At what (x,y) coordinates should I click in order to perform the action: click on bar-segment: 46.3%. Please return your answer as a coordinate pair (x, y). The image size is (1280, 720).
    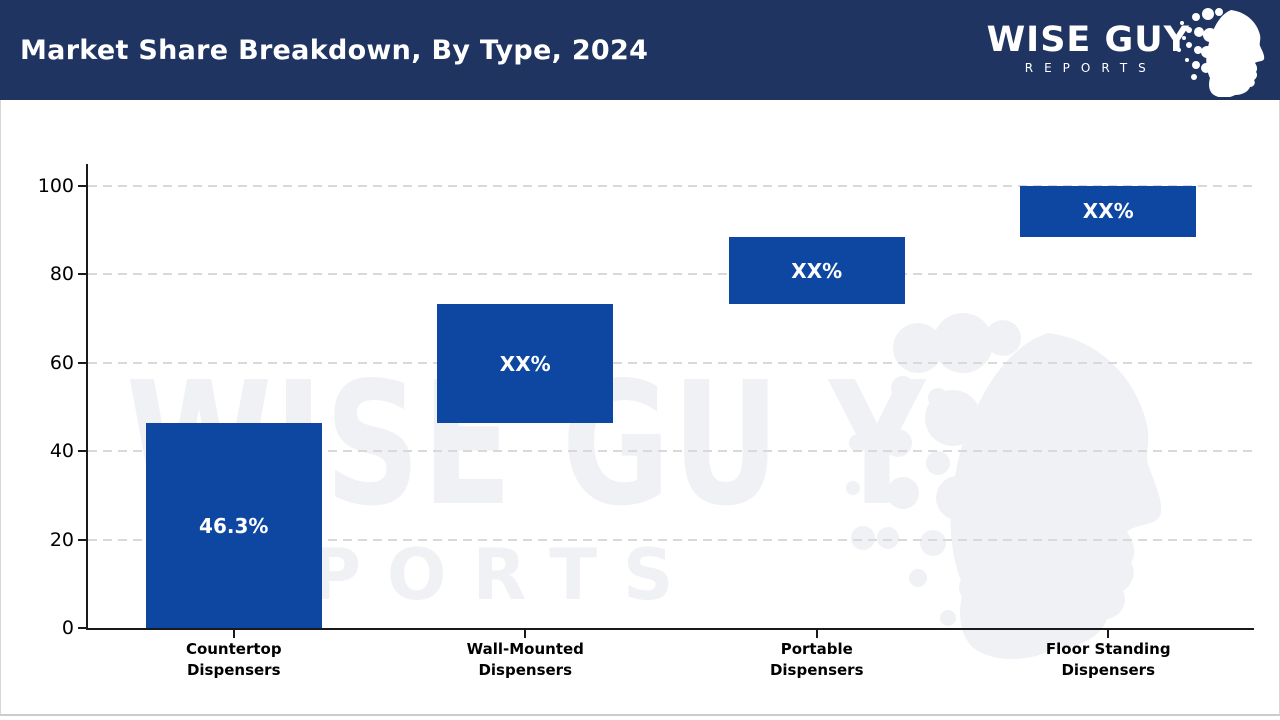
    Looking at the image, I should click on (233, 525).